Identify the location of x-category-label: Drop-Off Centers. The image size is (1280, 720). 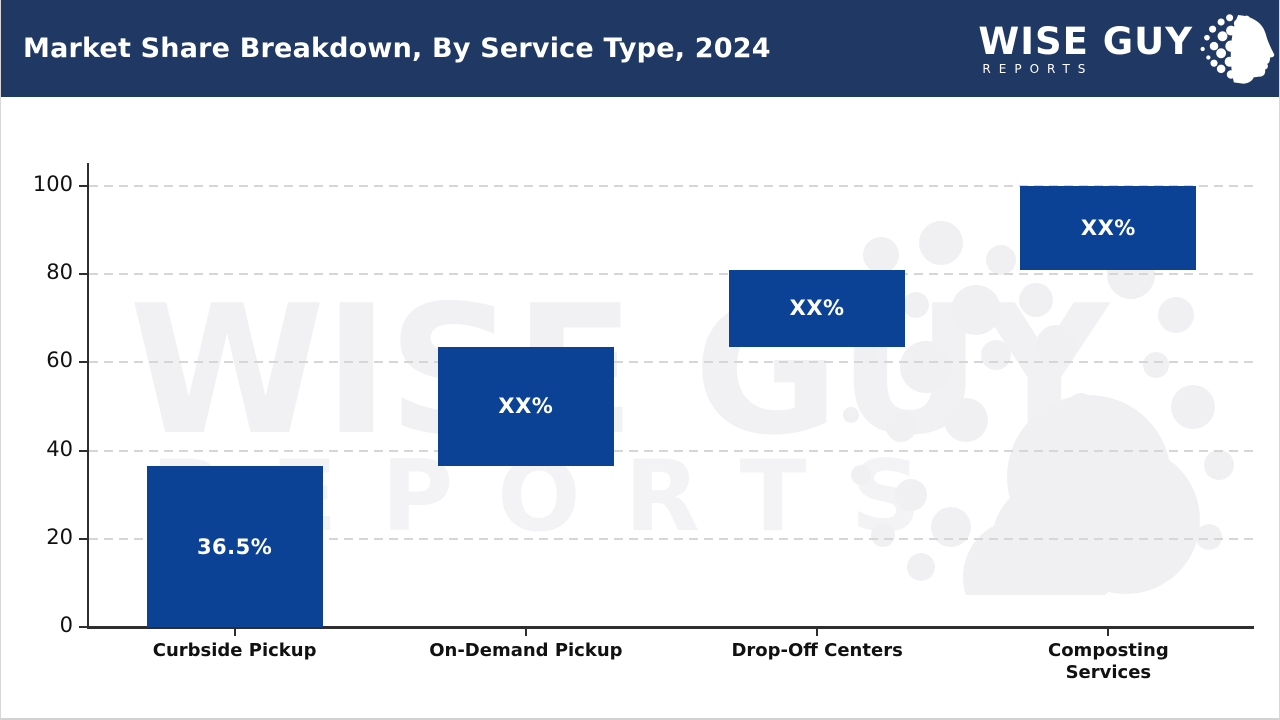
(817, 650).